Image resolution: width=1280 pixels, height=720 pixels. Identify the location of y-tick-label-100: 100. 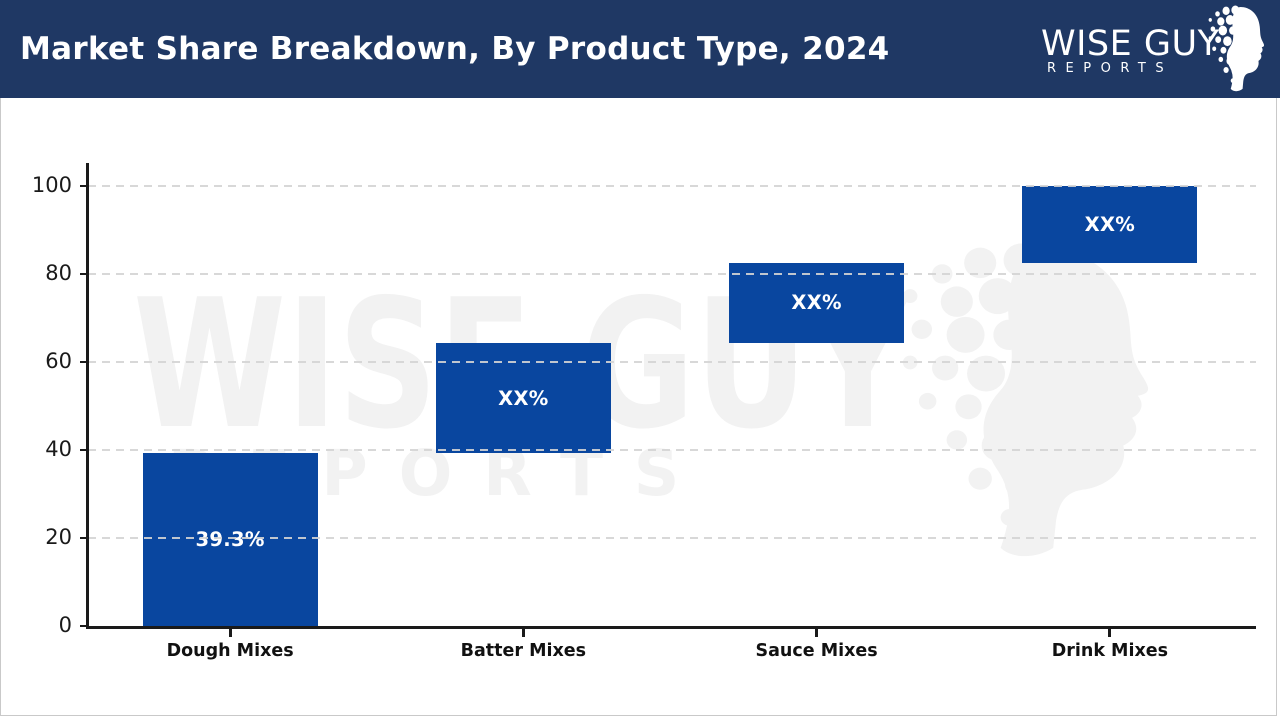
(51, 185).